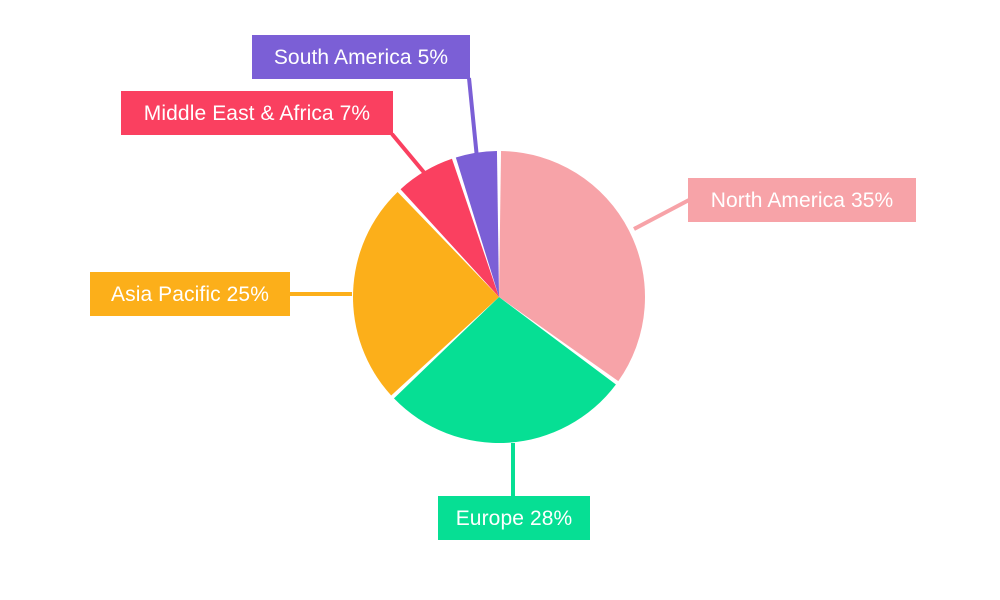  What do you see at coordinates (257, 113) in the screenshot?
I see `slice-label-middle-east-africa: Middle East & Africa 7%` at bounding box center [257, 113].